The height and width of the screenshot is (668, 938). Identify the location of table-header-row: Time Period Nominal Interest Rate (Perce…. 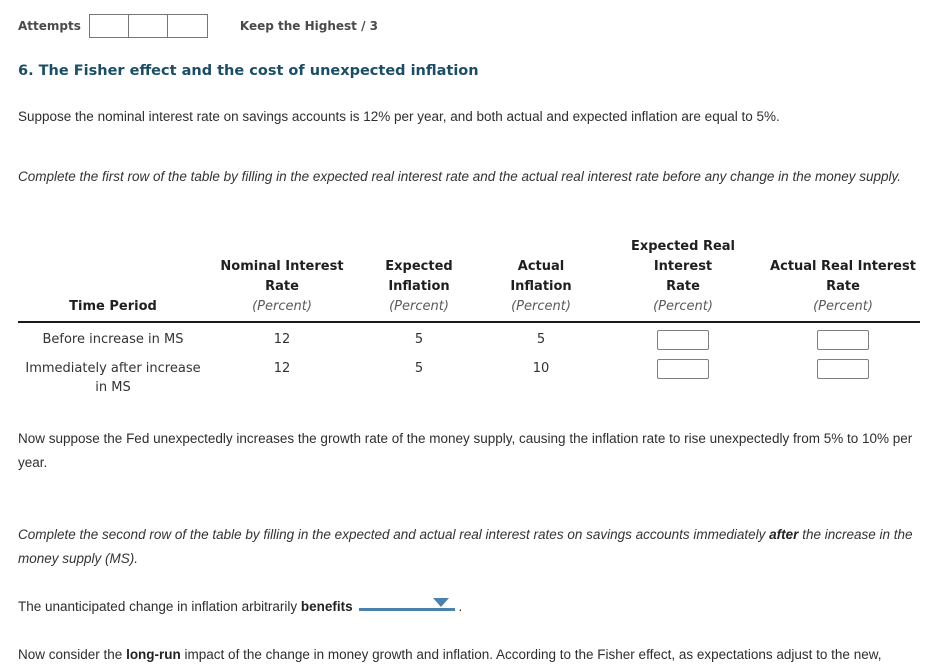
(469, 280).